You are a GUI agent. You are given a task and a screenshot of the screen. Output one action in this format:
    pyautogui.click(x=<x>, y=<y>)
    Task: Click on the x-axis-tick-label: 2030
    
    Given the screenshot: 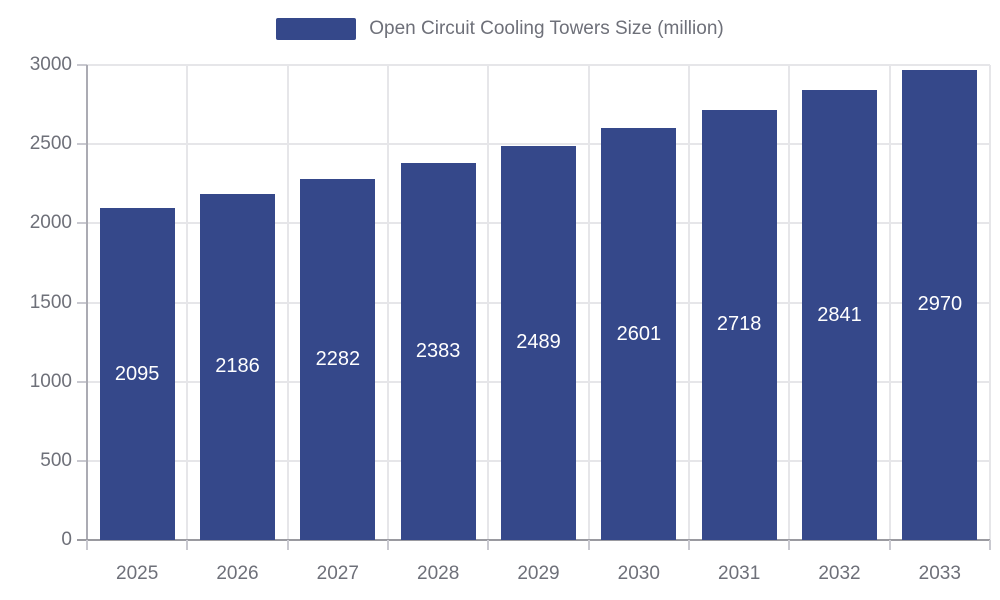 What is the action you would take?
    pyautogui.click(x=638, y=573)
    